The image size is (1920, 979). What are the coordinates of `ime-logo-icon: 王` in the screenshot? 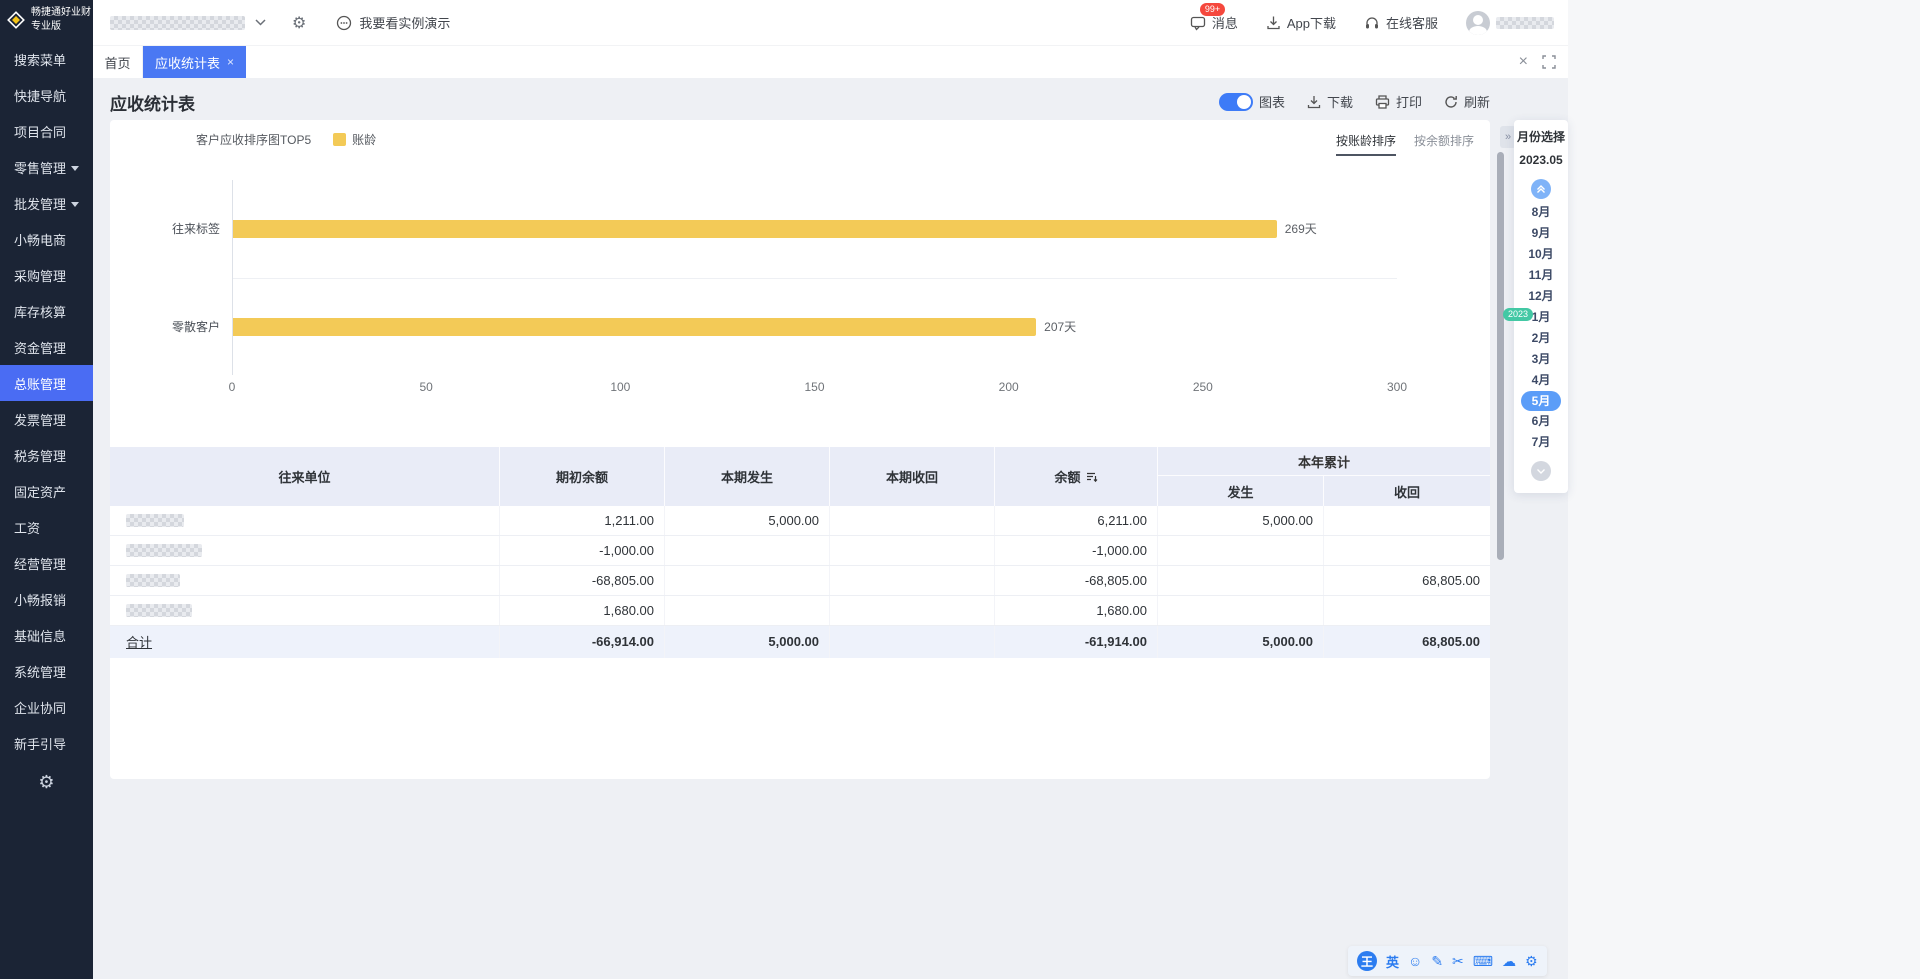 It's located at (1367, 961).